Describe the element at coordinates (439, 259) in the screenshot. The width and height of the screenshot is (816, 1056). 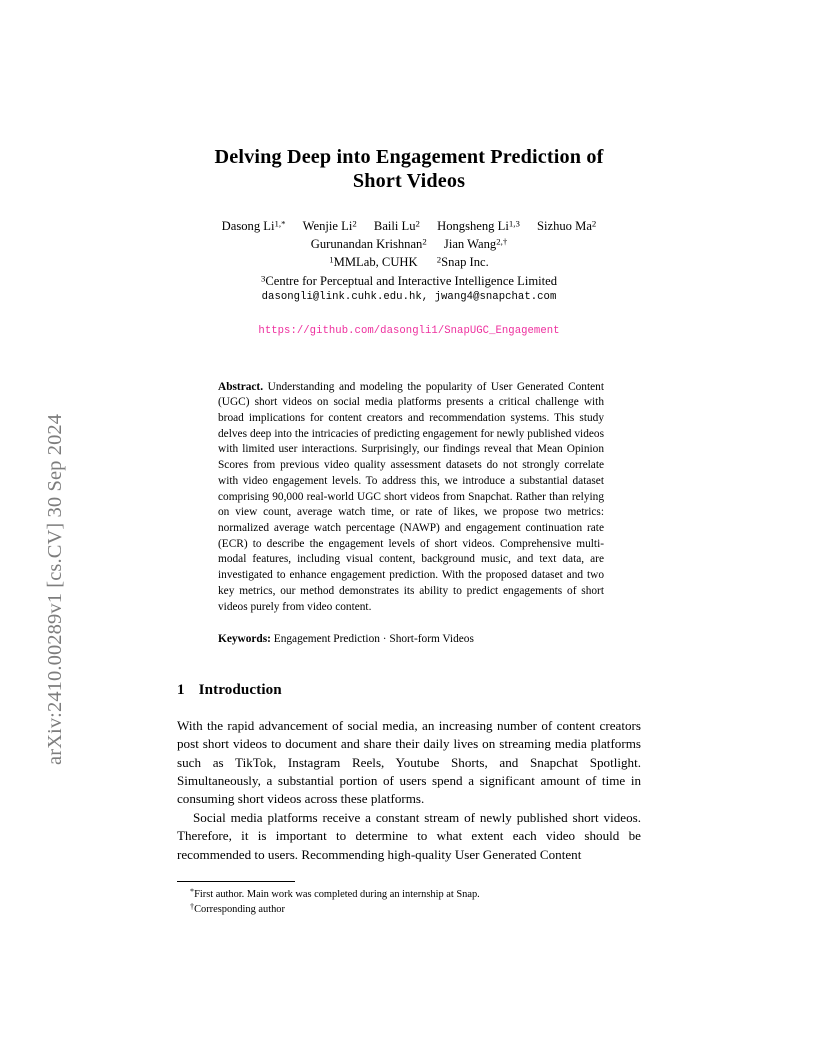
I see `affiliation-marker: 2` at that location.